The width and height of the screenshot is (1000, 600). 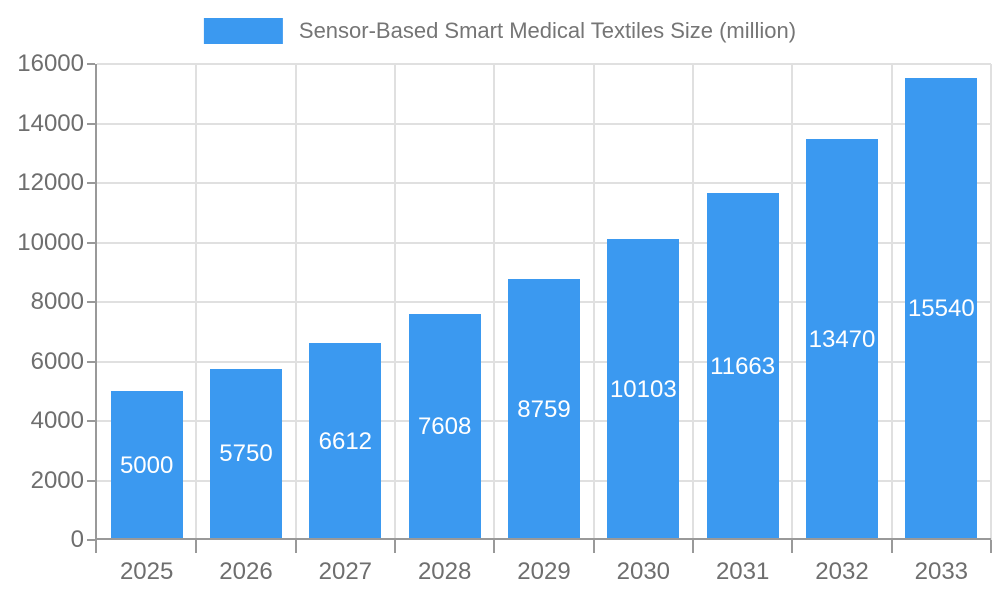 I want to click on y-axis-line, so click(x=96, y=308).